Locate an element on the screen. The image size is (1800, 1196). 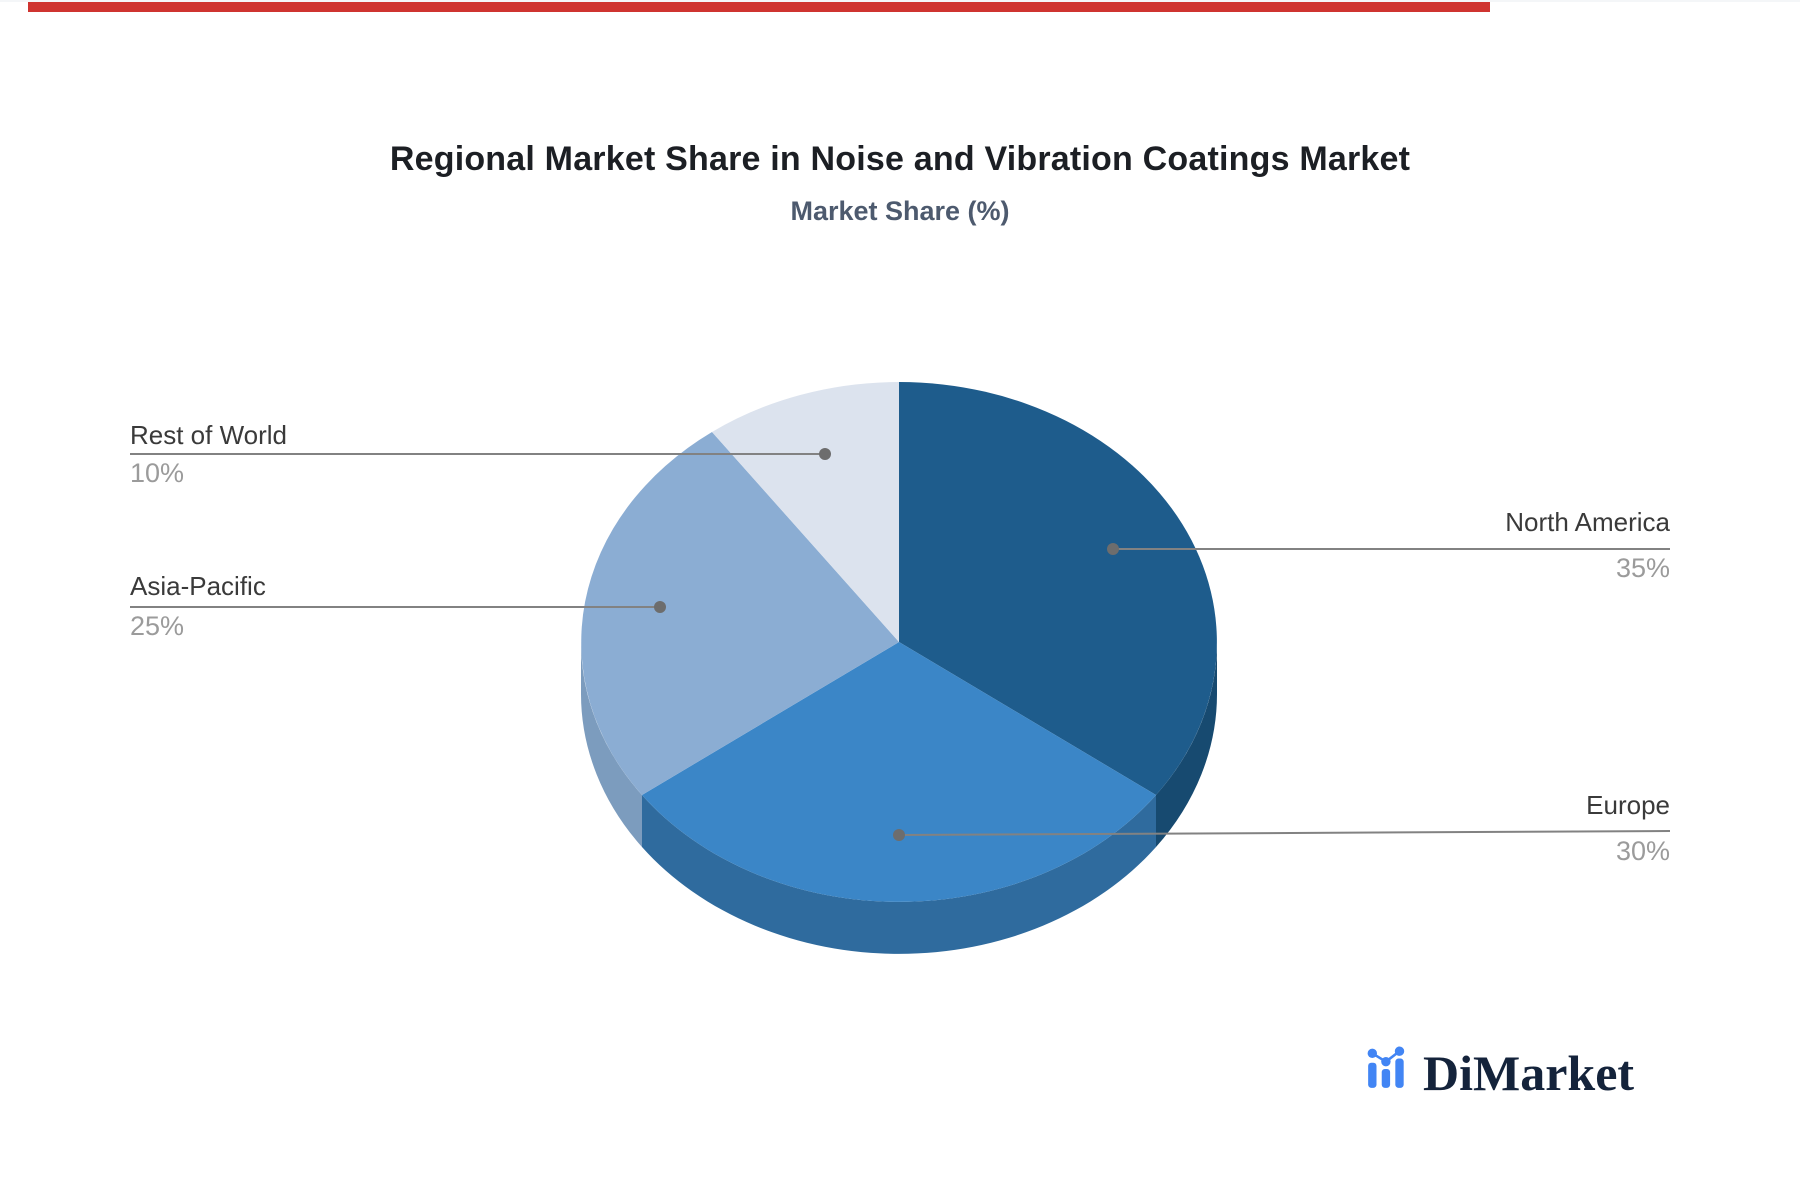
callout-dot-europe is located at coordinates (899, 835).